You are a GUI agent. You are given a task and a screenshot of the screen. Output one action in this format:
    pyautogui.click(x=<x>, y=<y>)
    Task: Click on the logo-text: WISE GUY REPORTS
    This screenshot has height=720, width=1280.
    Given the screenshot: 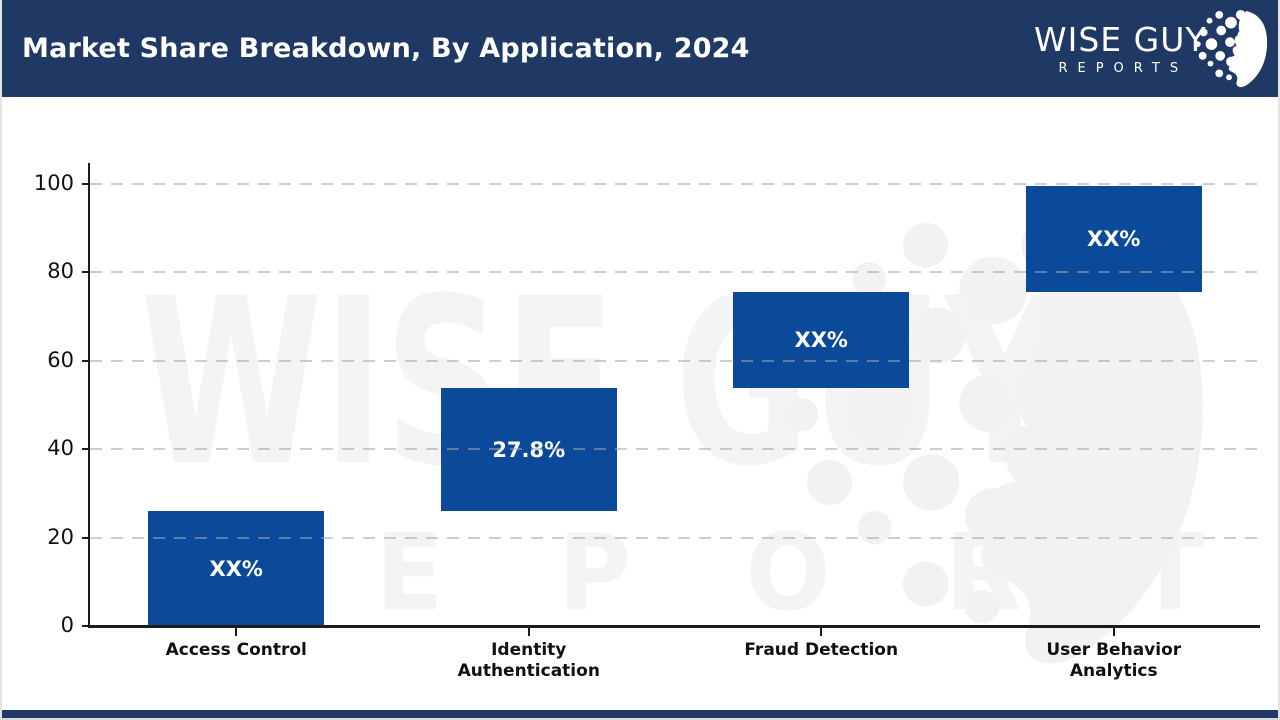 What is the action you would take?
    pyautogui.click(x=1120, y=48)
    